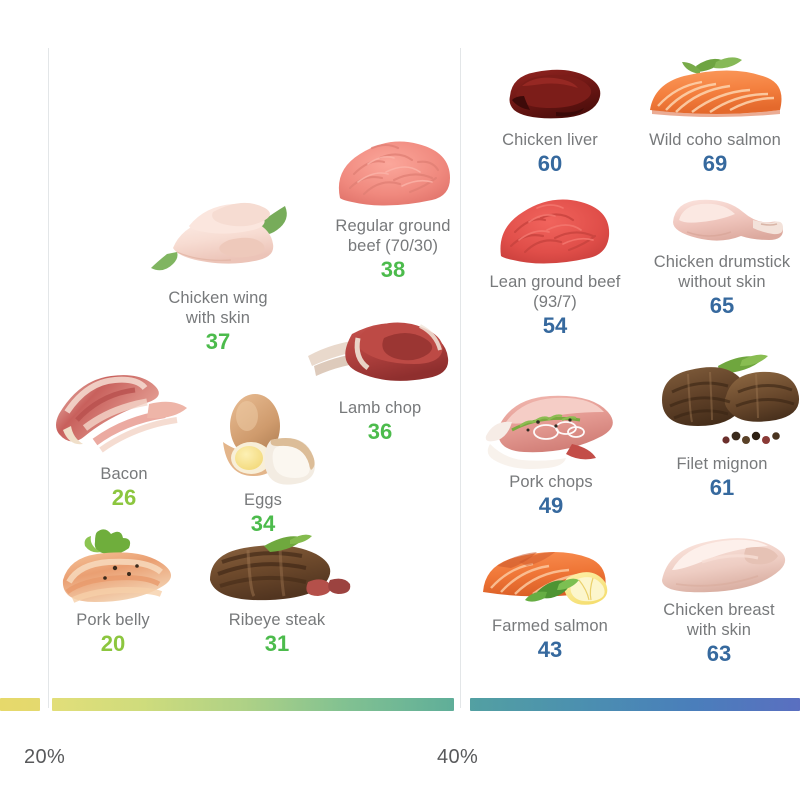  What do you see at coordinates (555, 325) in the screenshot?
I see `food-item-value: 54` at bounding box center [555, 325].